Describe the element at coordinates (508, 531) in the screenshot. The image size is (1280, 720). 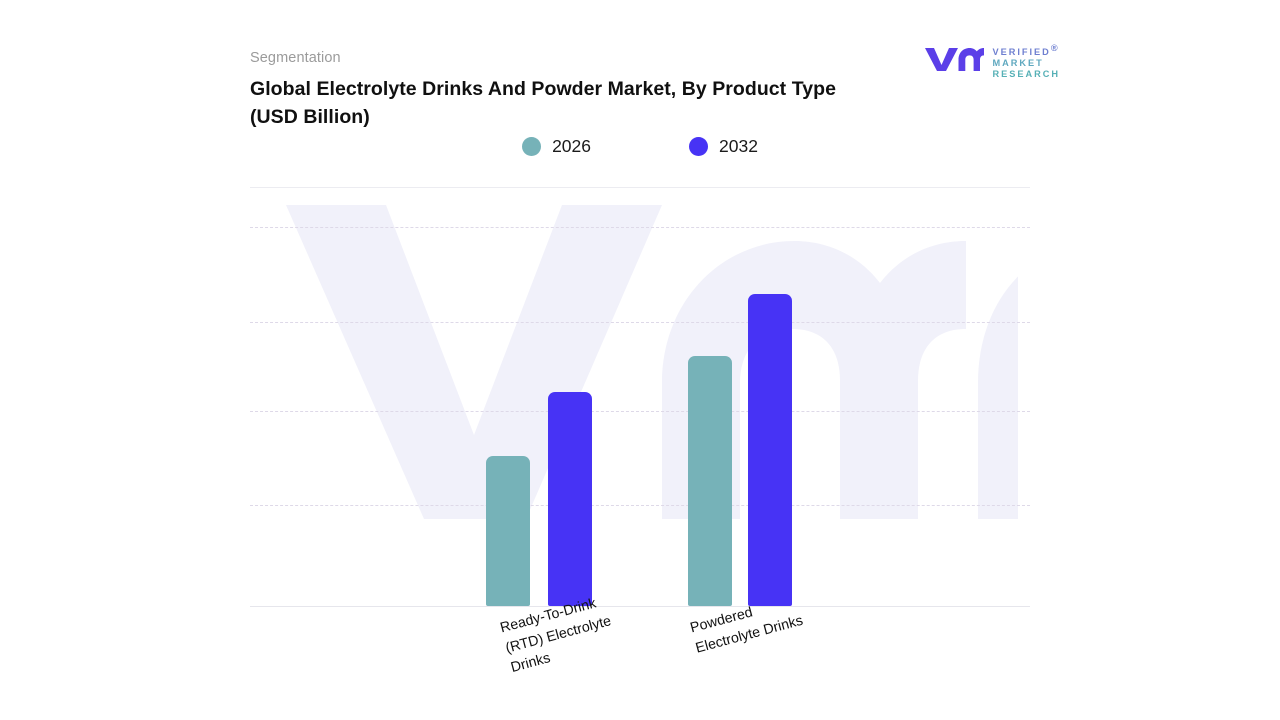
I see `bar-2026-ready-to-drink` at that location.